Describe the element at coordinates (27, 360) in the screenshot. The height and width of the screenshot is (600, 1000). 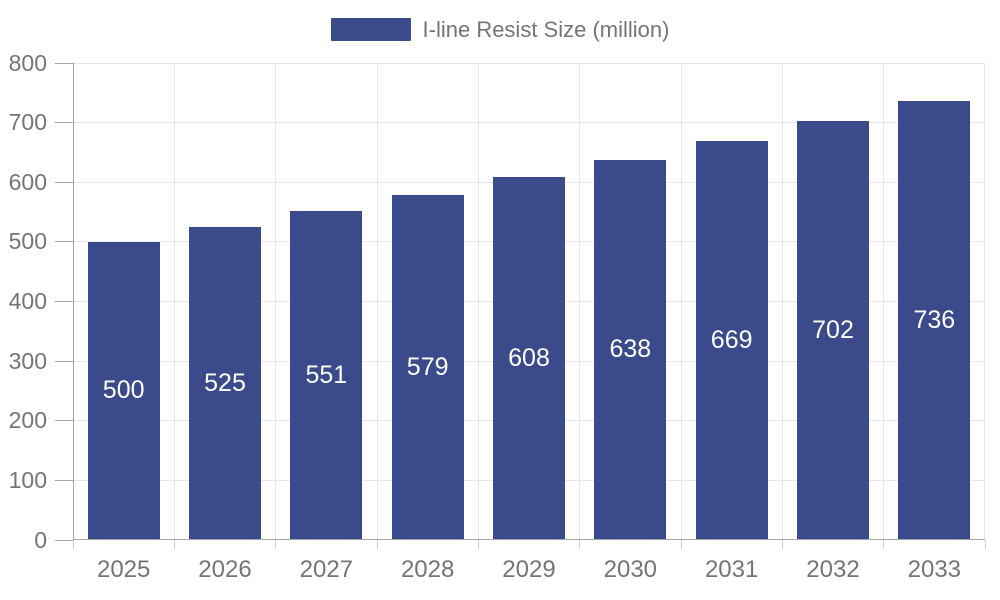
I see `y-axis-tick-label: 300` at that location.